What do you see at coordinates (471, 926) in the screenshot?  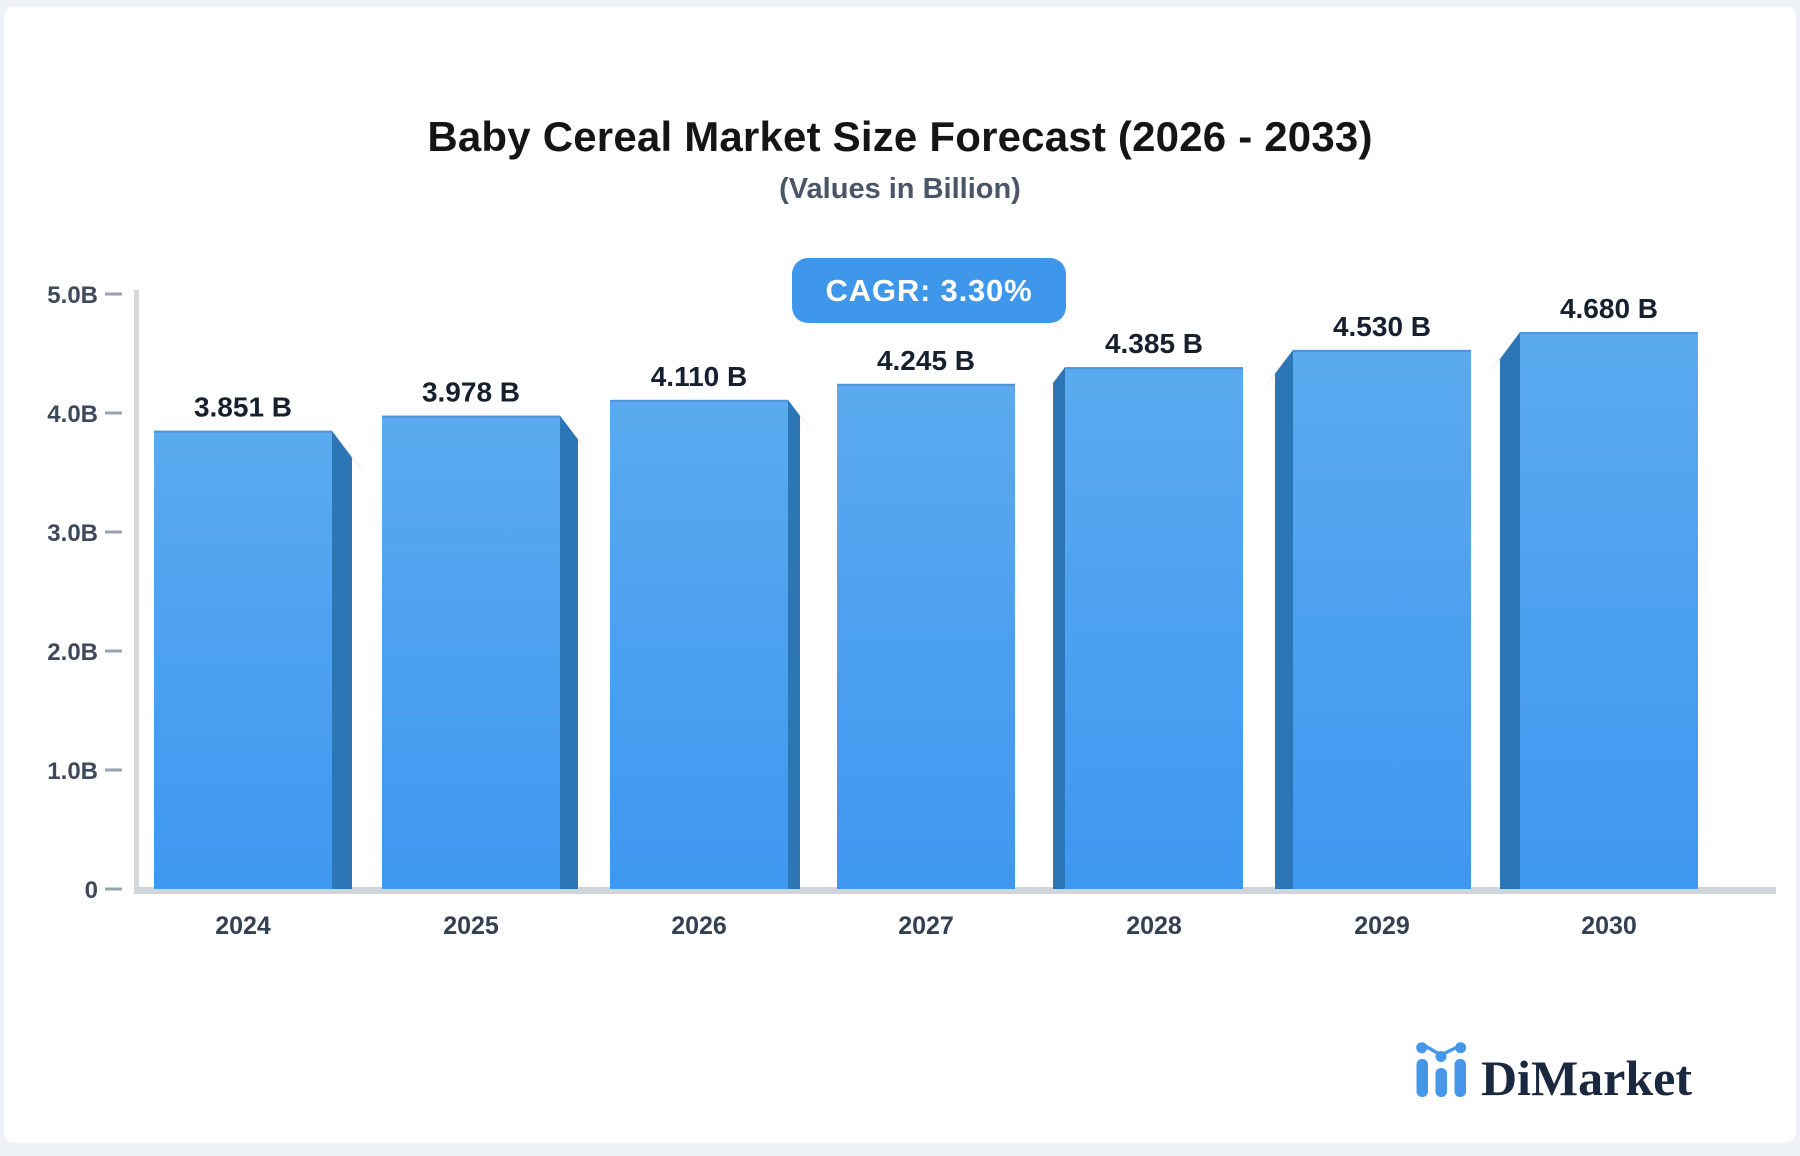 I see `x-axis-year-label: 2025` at bounding box center [471, 926].